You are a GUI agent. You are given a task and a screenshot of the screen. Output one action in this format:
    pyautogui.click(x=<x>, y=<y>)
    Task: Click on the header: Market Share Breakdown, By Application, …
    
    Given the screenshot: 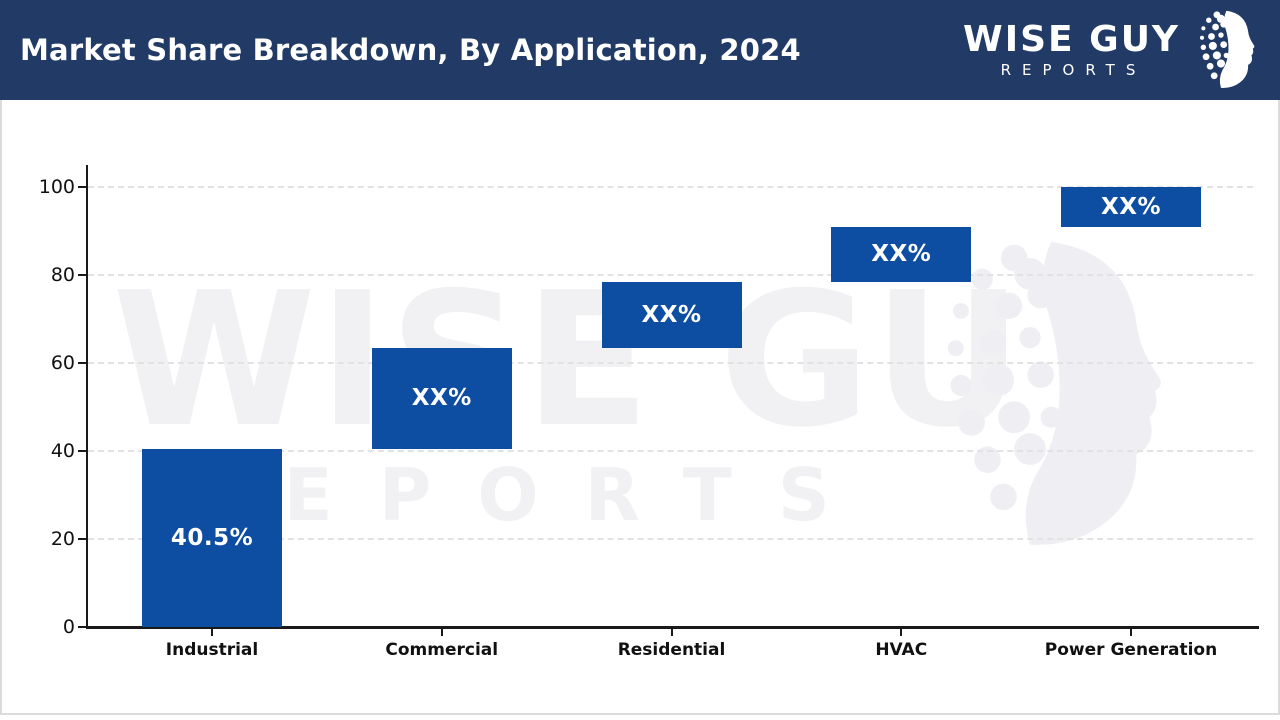 What is the action you would take?
    pyautogui.click(x=640, y=50)
    